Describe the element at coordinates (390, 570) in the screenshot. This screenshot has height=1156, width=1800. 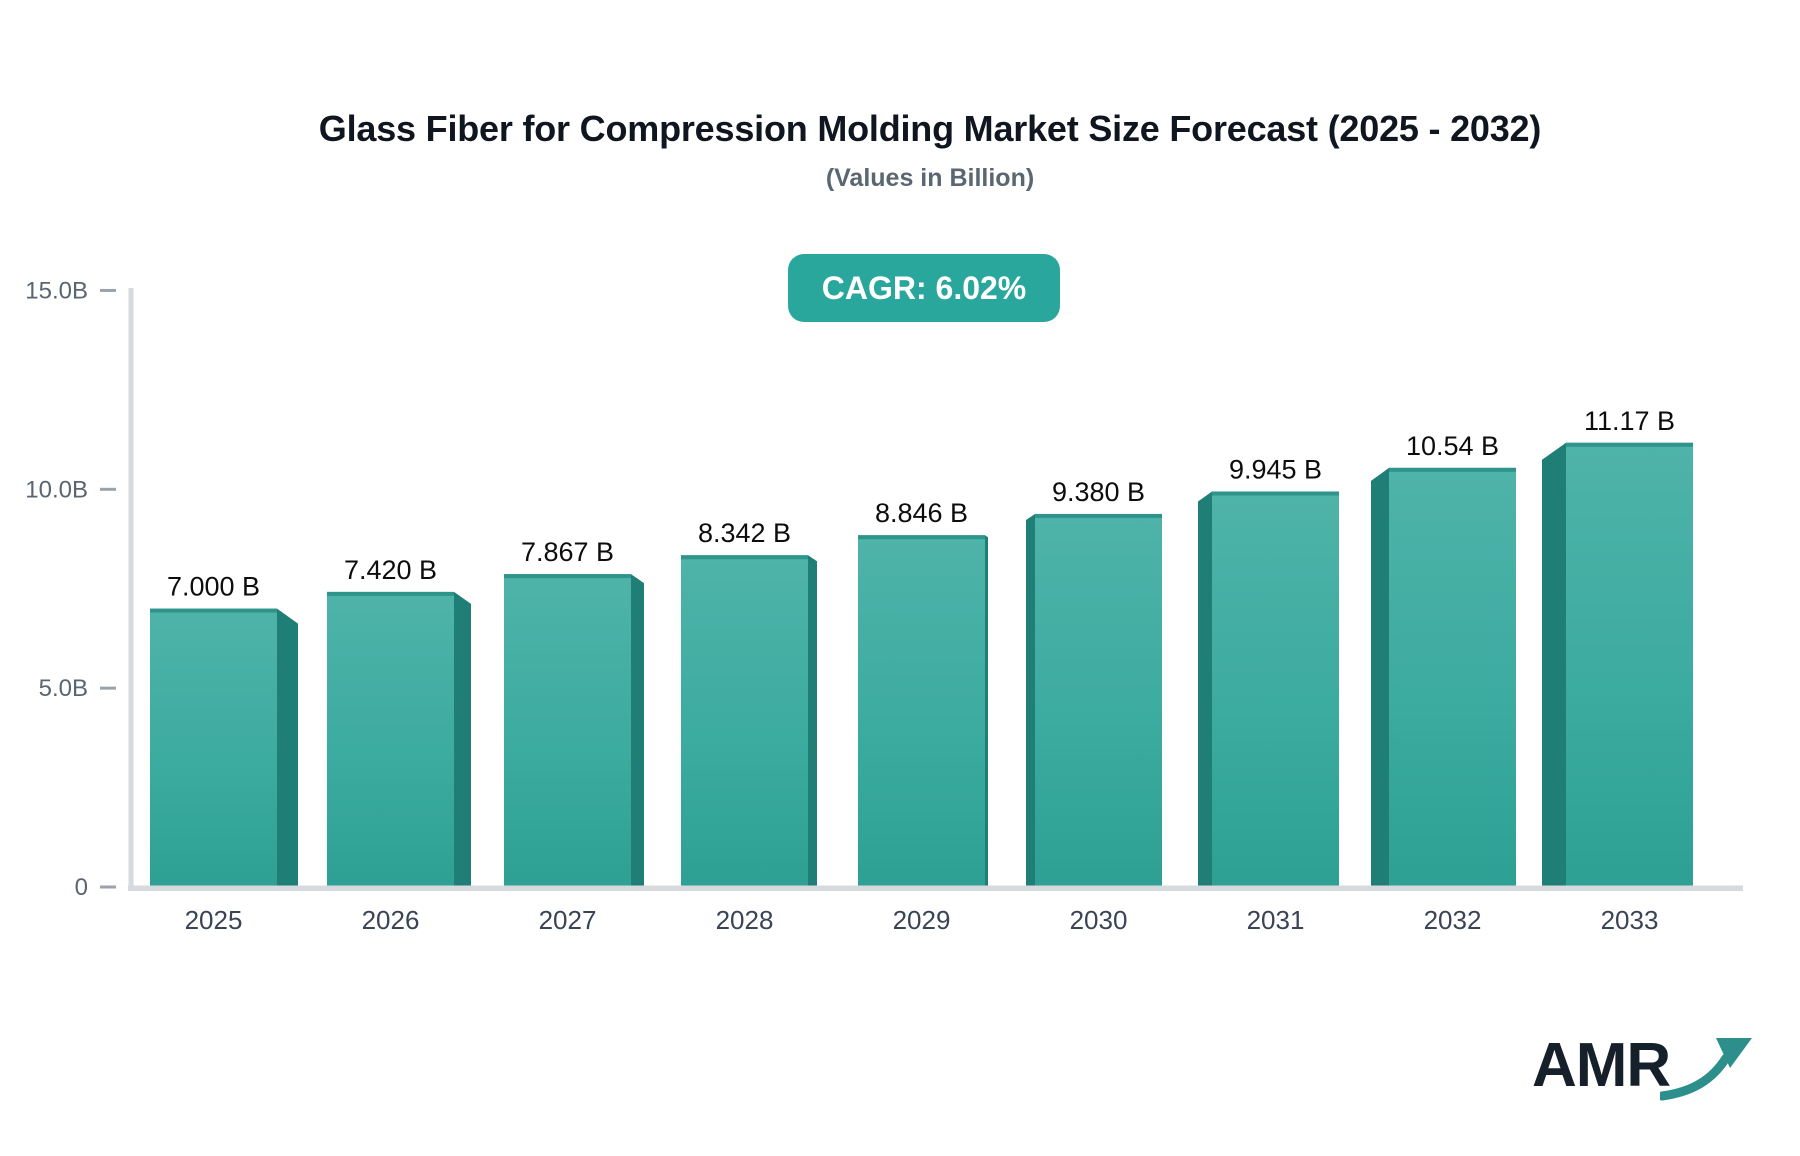
I see `bar-value-label: 7.420 B` at that location.